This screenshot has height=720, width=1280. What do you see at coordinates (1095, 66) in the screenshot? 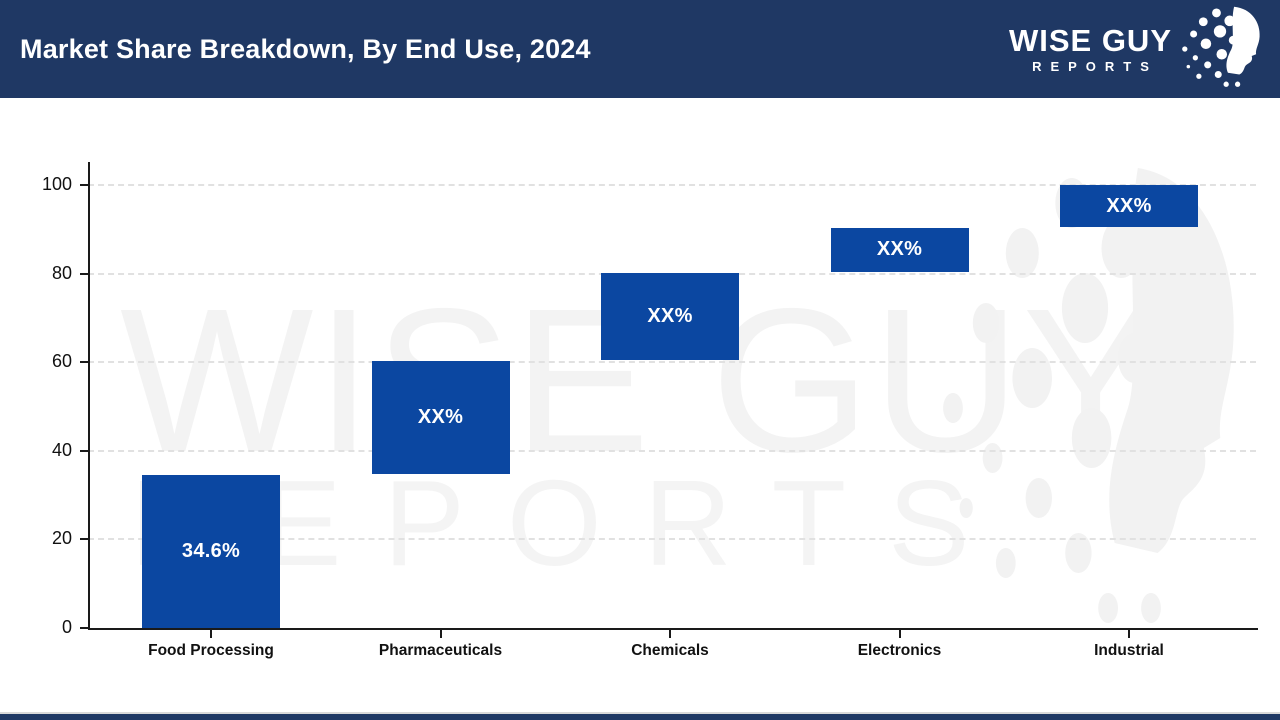
I see `logo-sub-wordmark: REPORTS` at bounding box center [1095, 66].